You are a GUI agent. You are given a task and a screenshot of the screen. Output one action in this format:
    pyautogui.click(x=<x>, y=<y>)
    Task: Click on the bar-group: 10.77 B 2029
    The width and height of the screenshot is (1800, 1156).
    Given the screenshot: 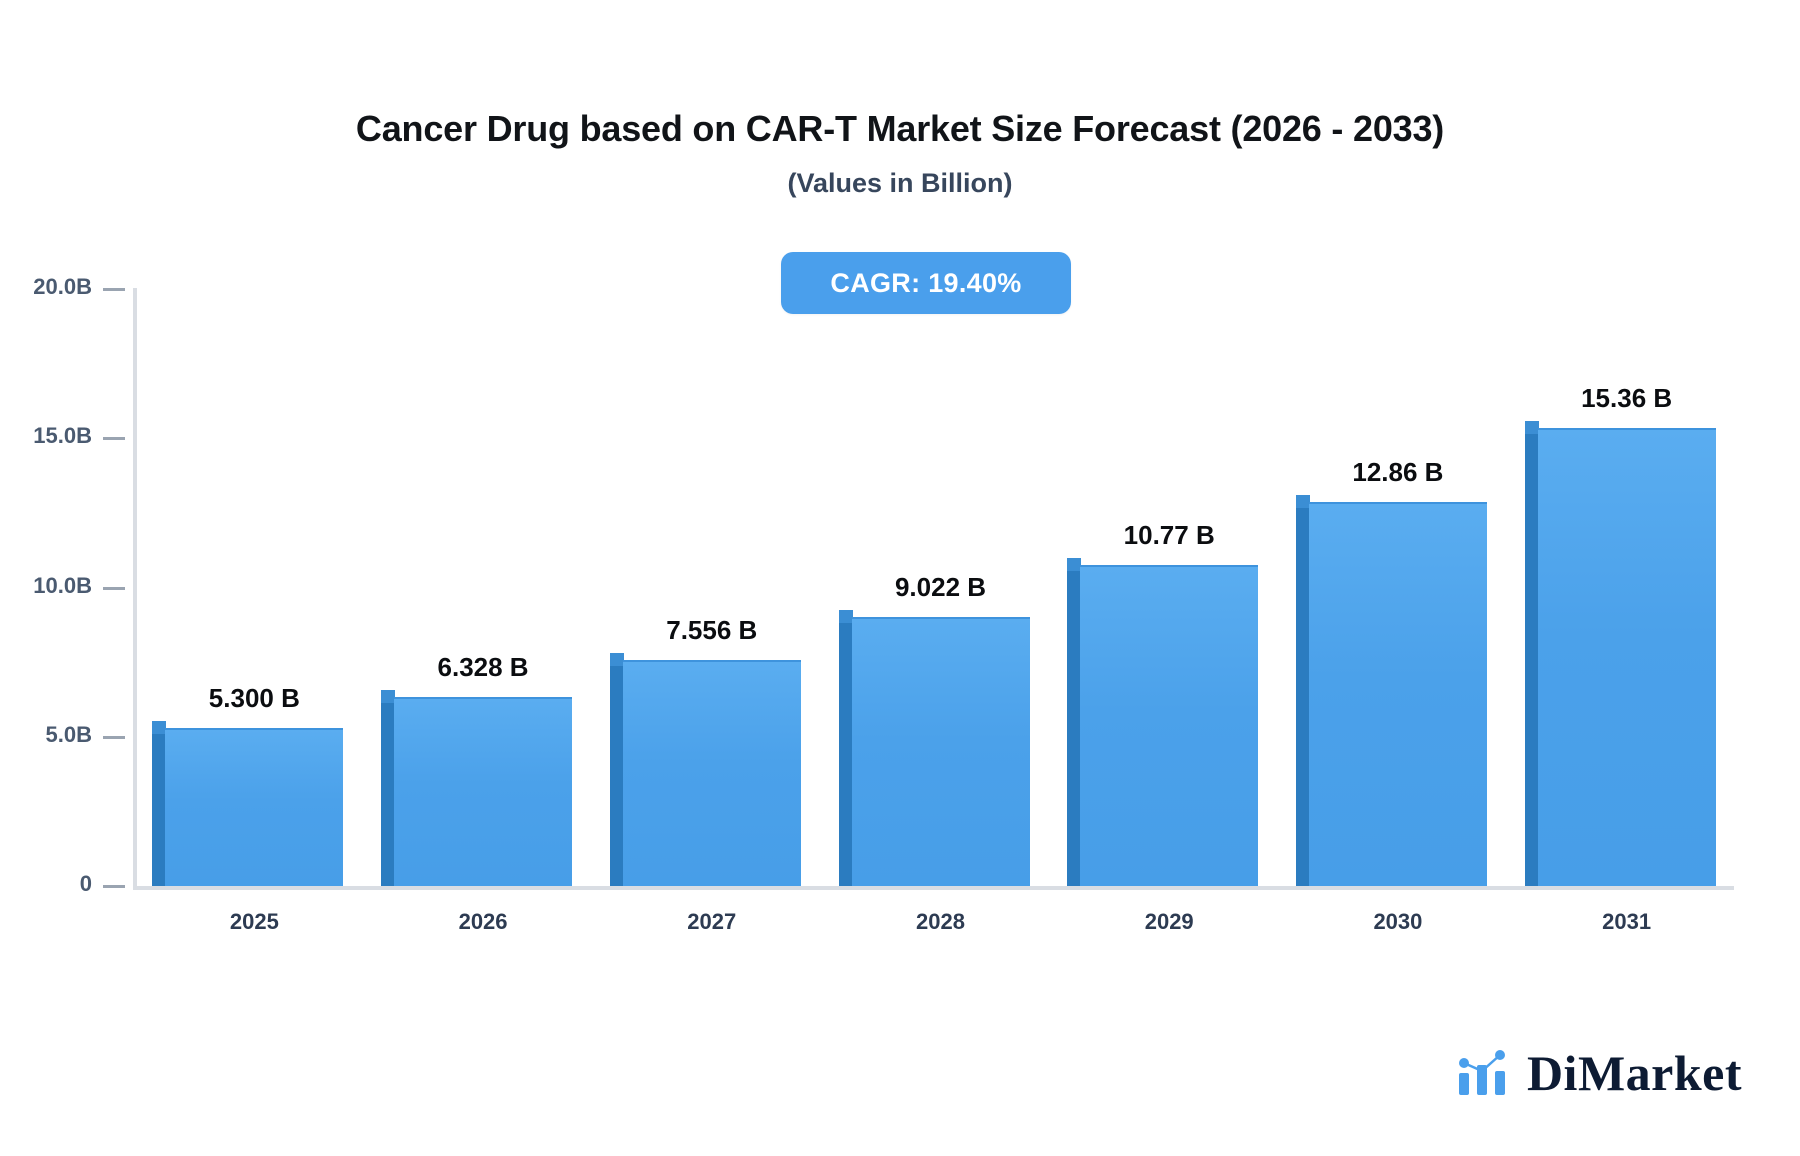 What is the action you would take?
    pyautogui.click(x=1163, y=609)
    